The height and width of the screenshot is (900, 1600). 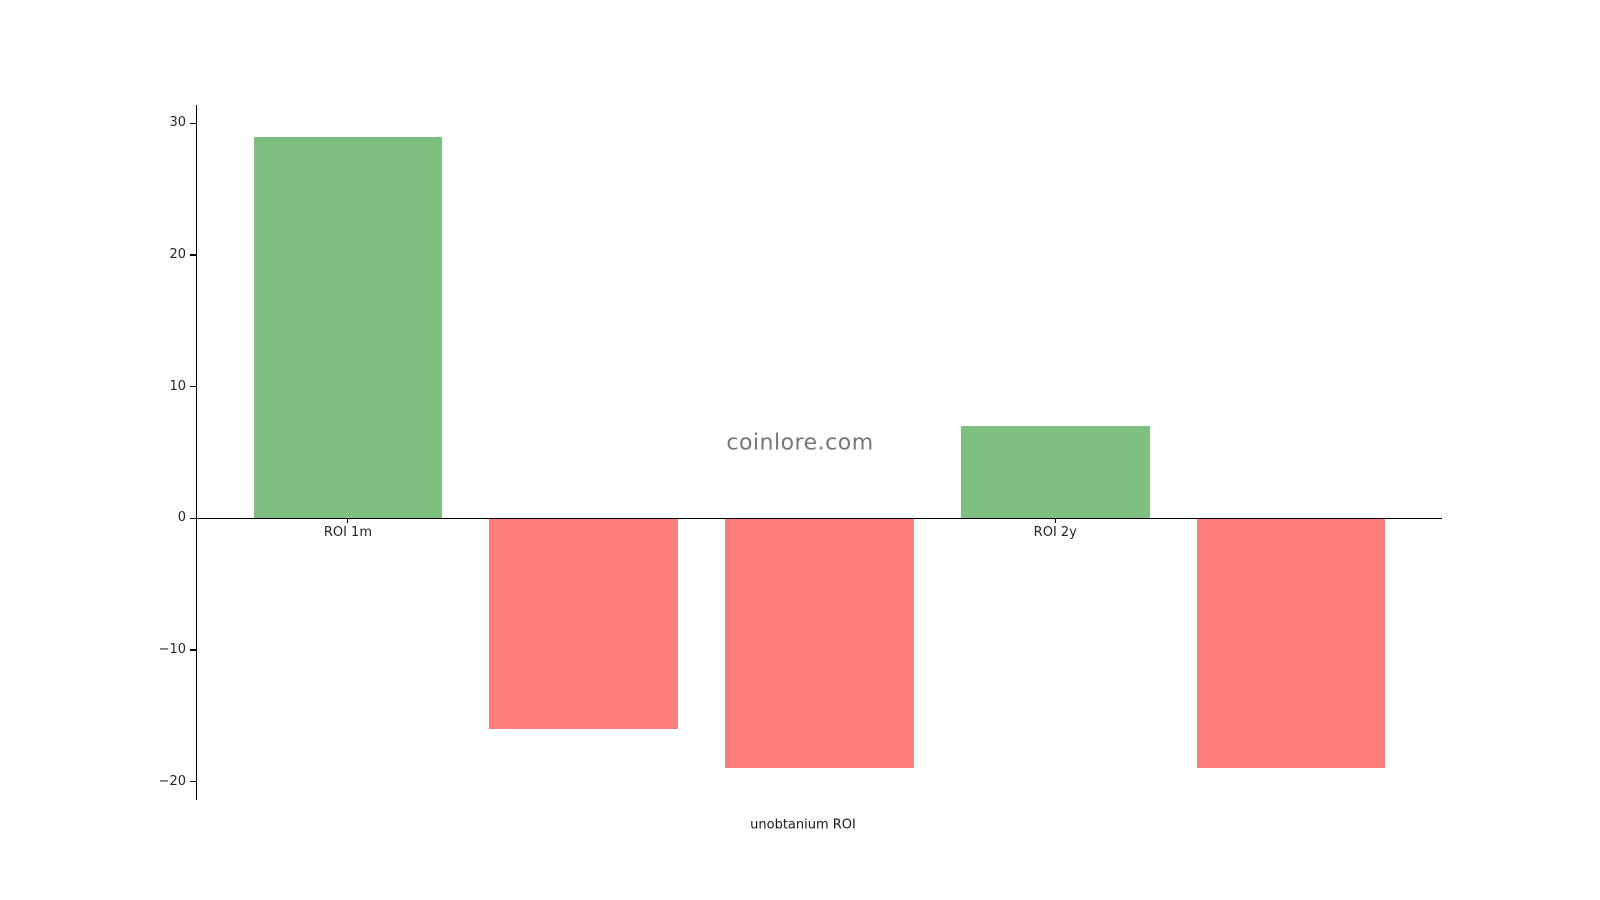 I want to click on x-axis-title: unobtanium ROI, so click(x=803, y=825).